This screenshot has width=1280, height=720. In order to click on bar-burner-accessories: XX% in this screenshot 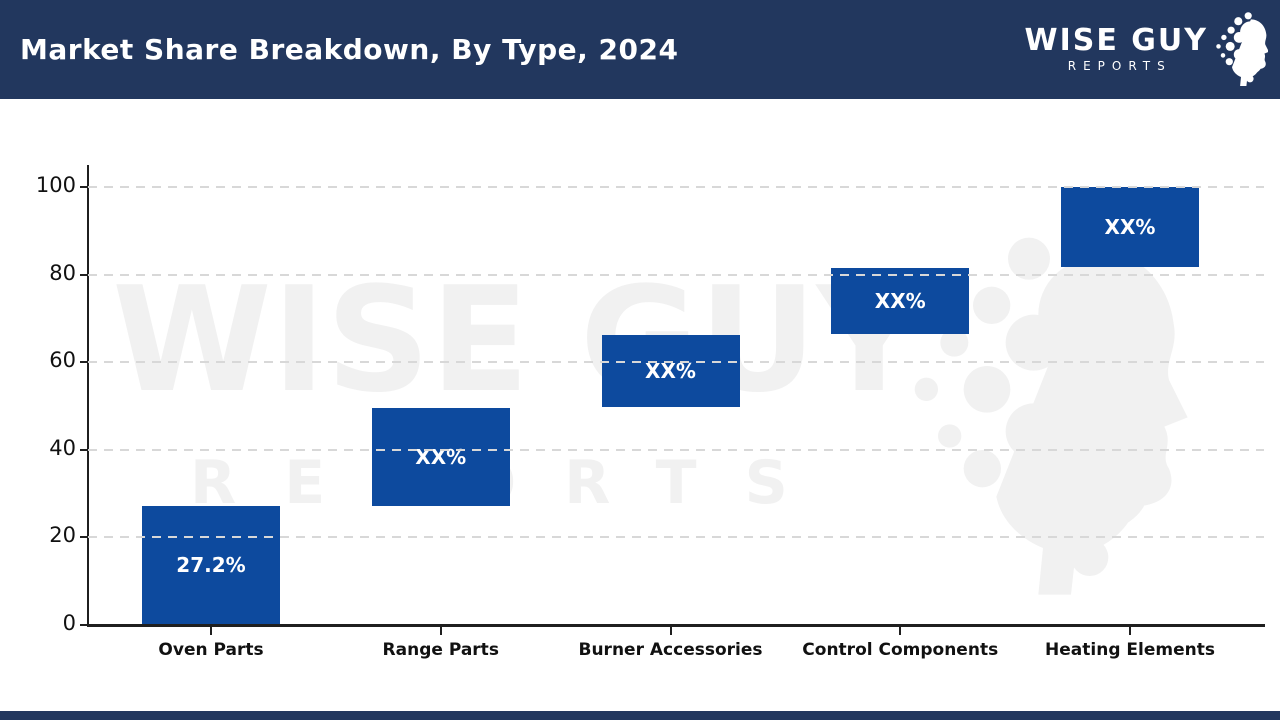, I will do `click(670, 371)`.